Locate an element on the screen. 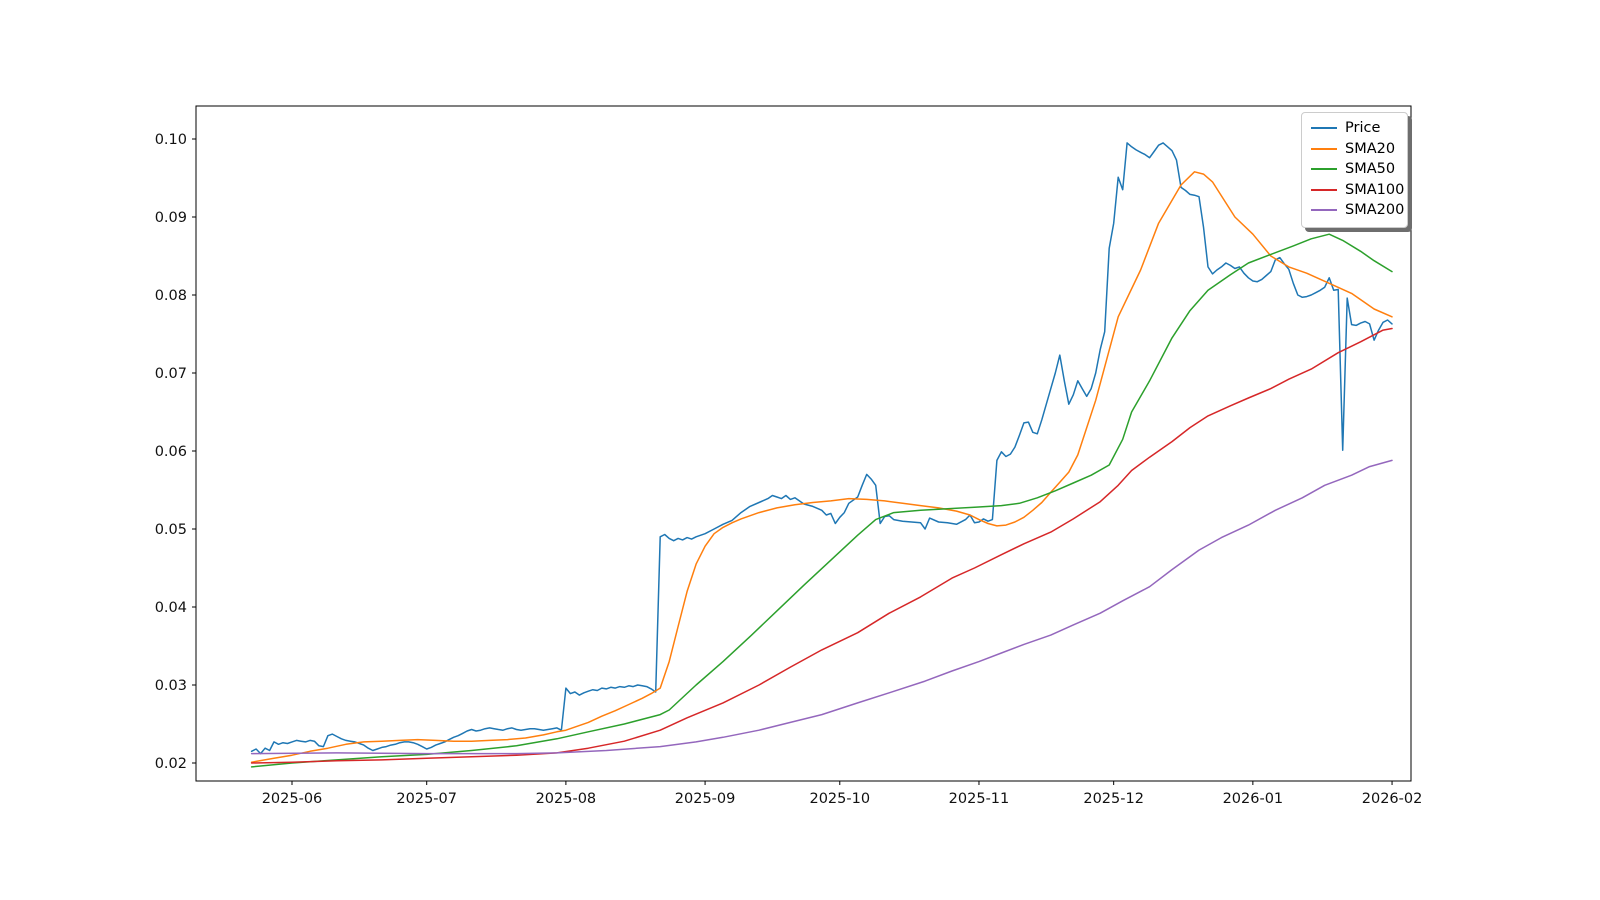 The width and height of the screenshot is (1600, 900). legend-label: SMA100 is located at coordinates (1375, 189).